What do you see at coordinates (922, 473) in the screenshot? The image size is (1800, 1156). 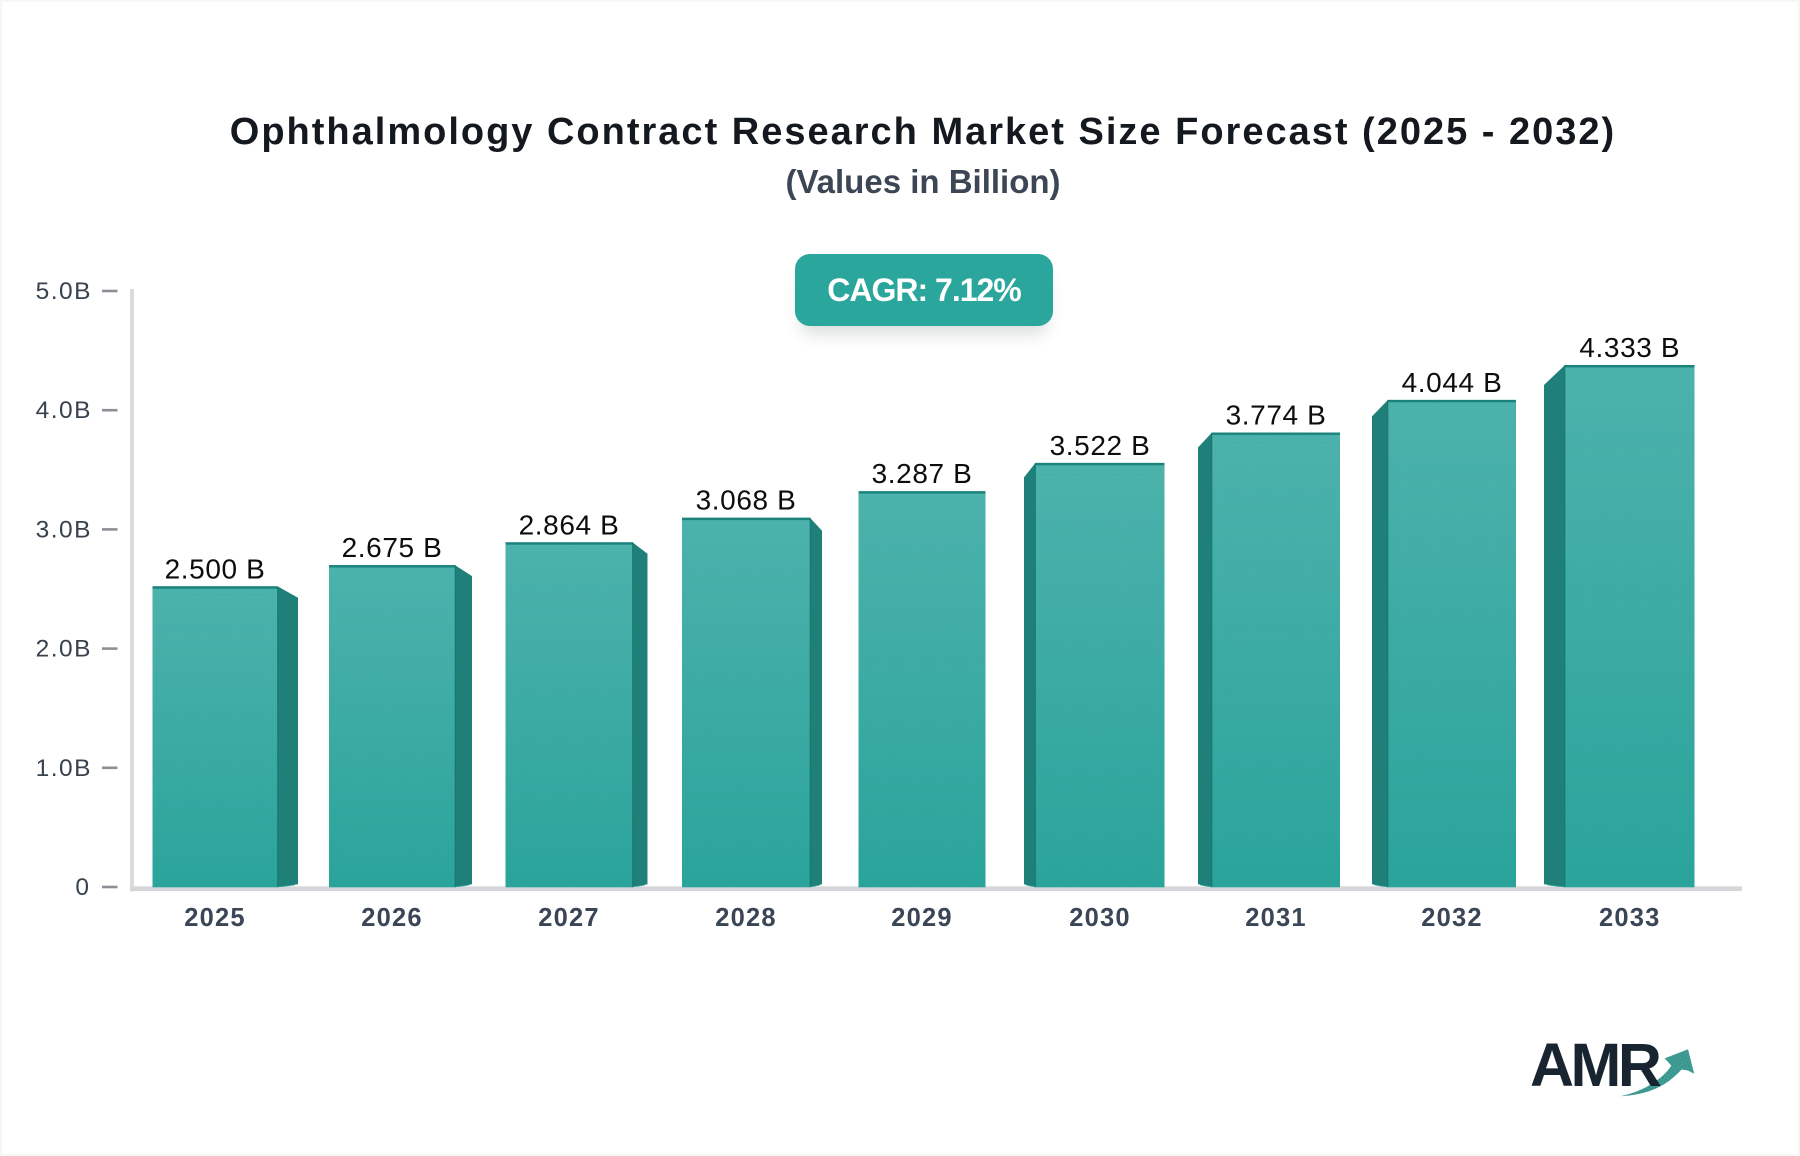 I see `svg-text: 3.287 B` at bounding box center [922, 473].